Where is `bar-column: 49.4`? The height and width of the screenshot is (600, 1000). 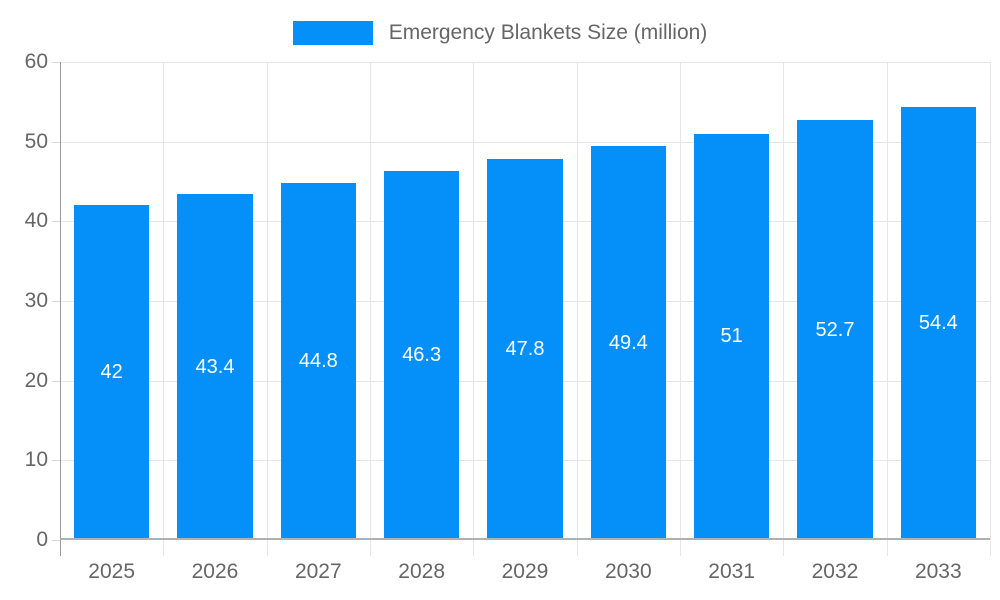 bar-column: 49.4 is located at coordinates (628, 301).